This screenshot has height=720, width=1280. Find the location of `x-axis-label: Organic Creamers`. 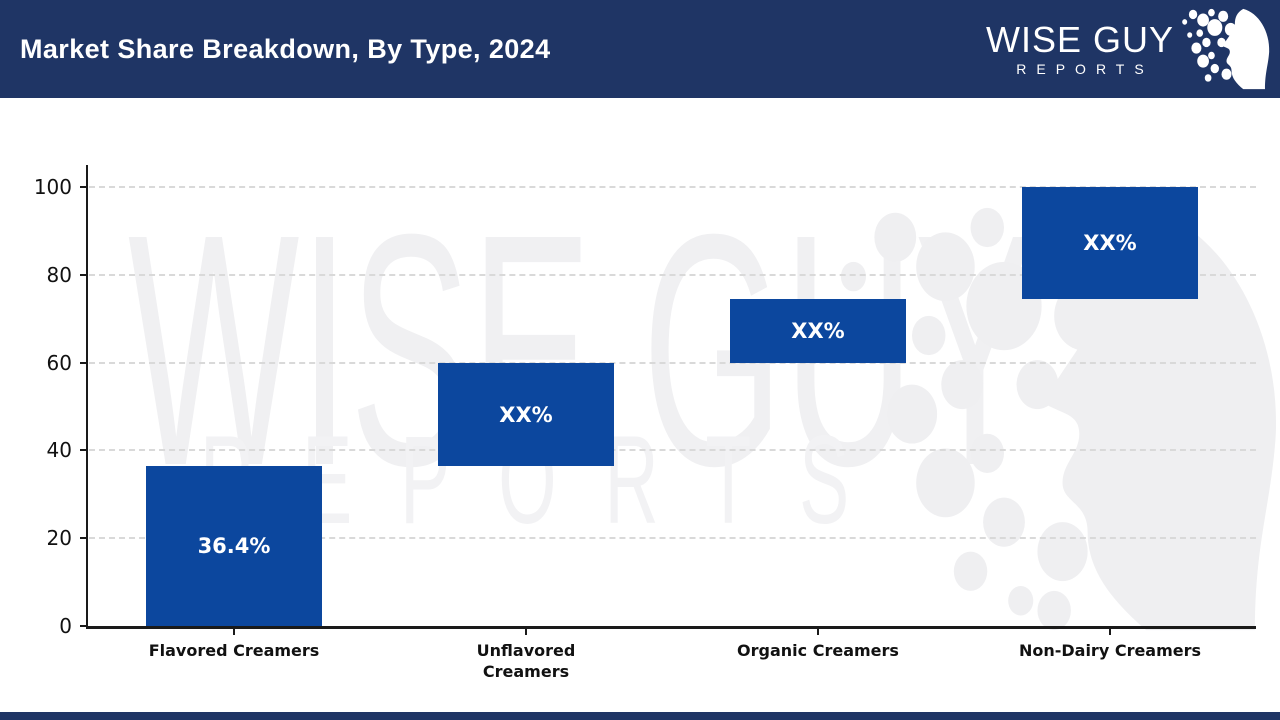

x-axis-label: Organic Creamers is located at coordinates (818, 650).